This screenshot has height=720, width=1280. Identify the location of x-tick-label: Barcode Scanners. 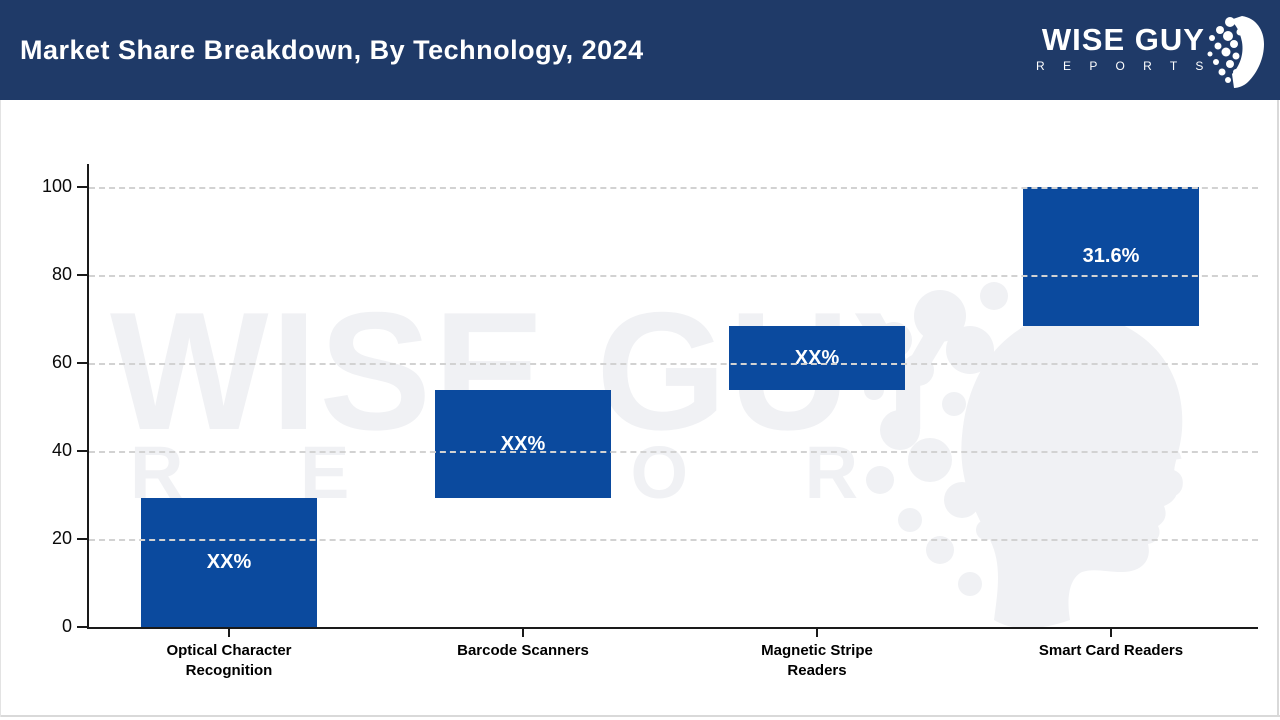
(523, 650).